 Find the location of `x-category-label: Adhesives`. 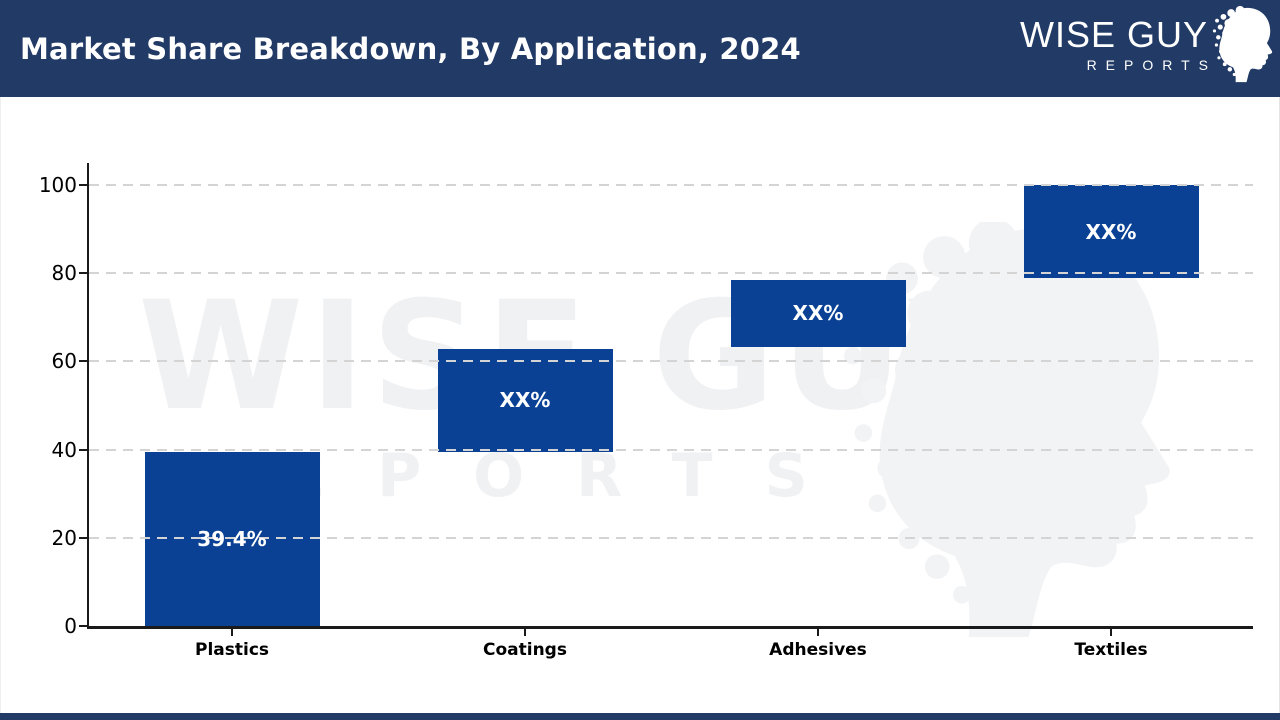

x-category-label: Adhesives is located at coordinates (818, 650).